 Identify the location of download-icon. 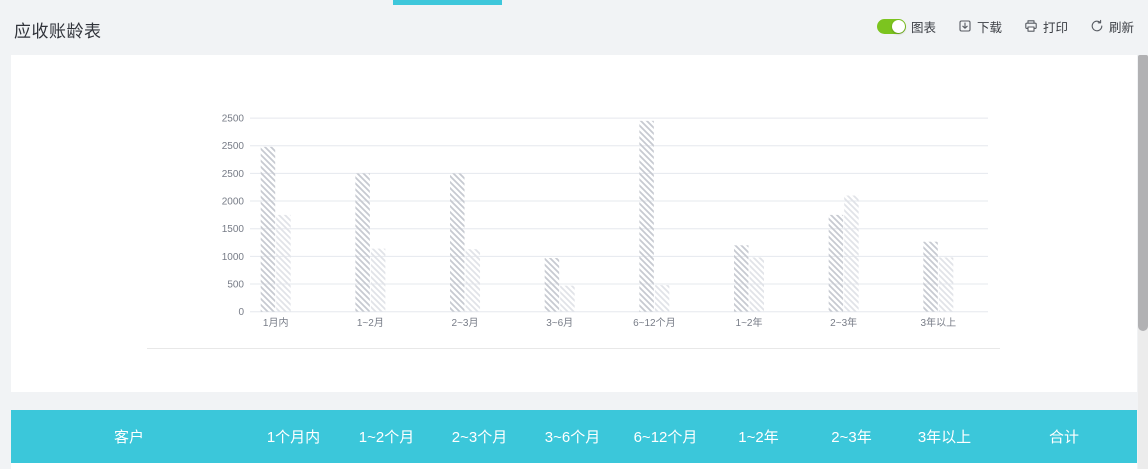
(965, 26).